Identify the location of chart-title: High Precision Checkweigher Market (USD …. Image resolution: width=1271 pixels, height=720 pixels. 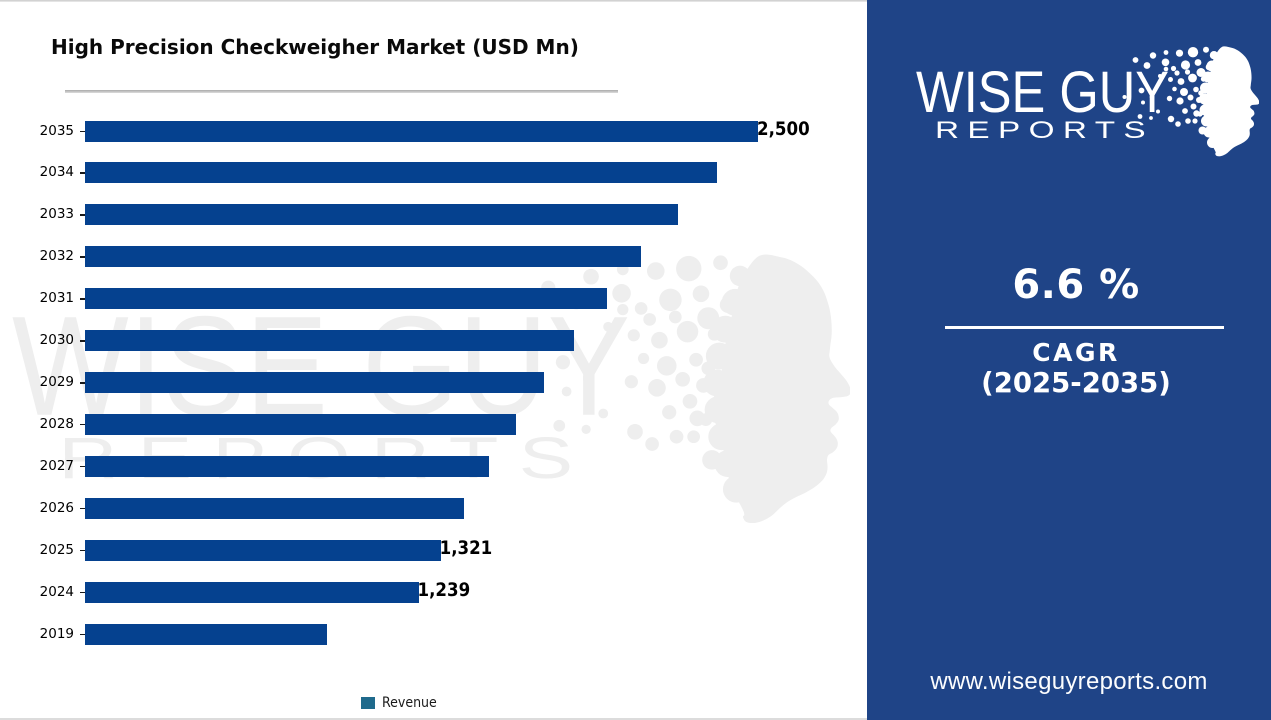
(315, 47).